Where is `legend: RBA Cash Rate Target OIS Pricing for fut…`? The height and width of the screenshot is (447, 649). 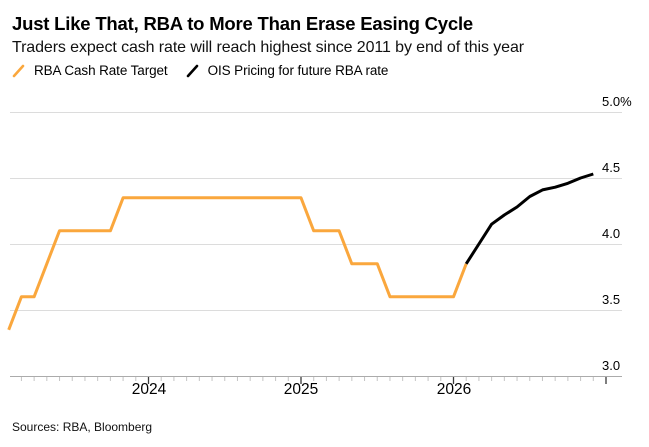
legend: RBA Cash Rate Target OIS Pricing for fut… is located at coordinates (200, 70).